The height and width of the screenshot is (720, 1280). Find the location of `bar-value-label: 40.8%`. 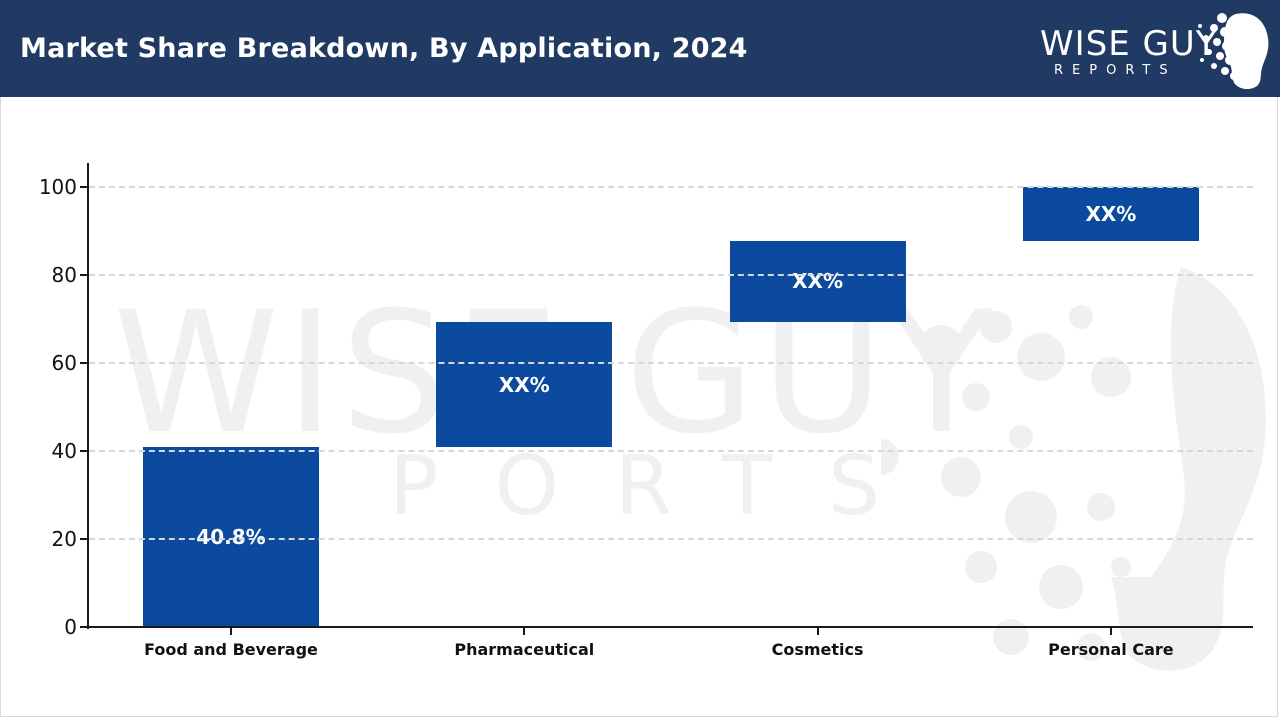

bar-value-label: 40.8% is located at coordinates (231, 537).